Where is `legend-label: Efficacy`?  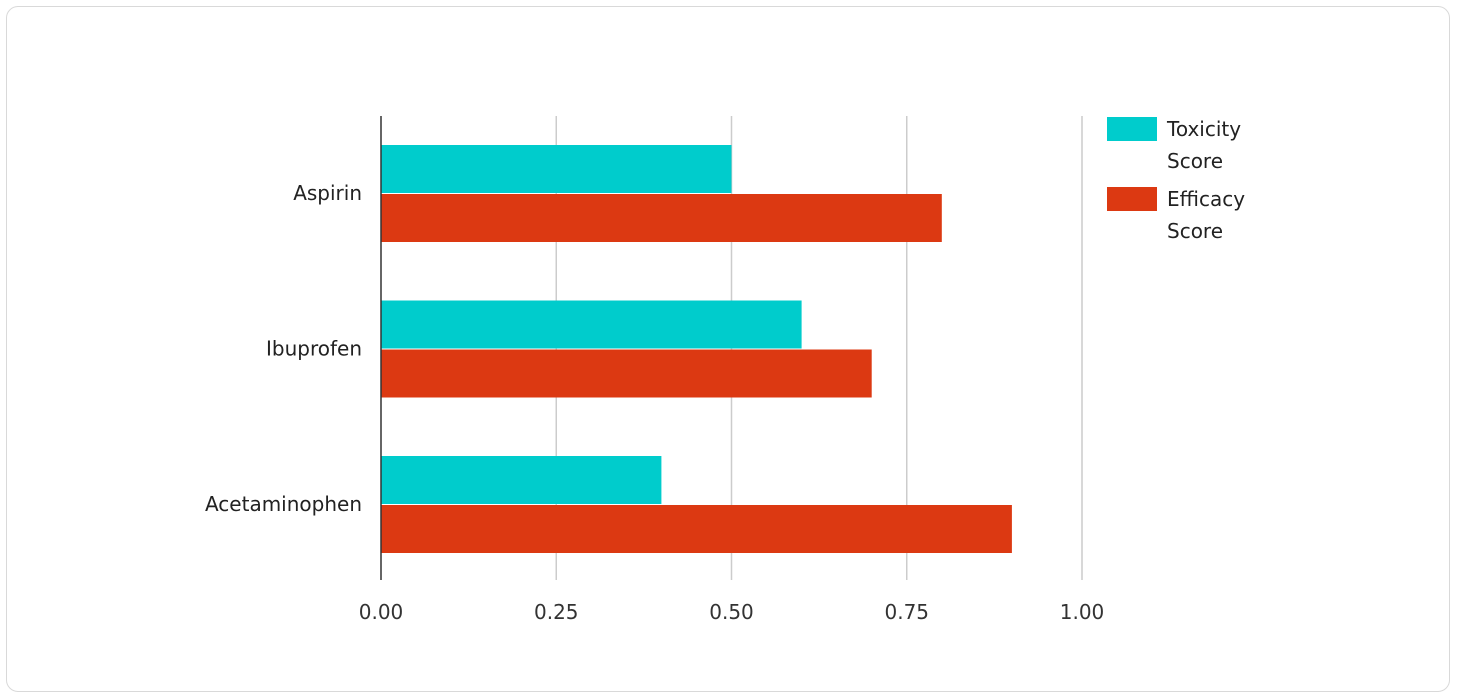
legend-label: Efficacy is located at coordinates (1206, 199).